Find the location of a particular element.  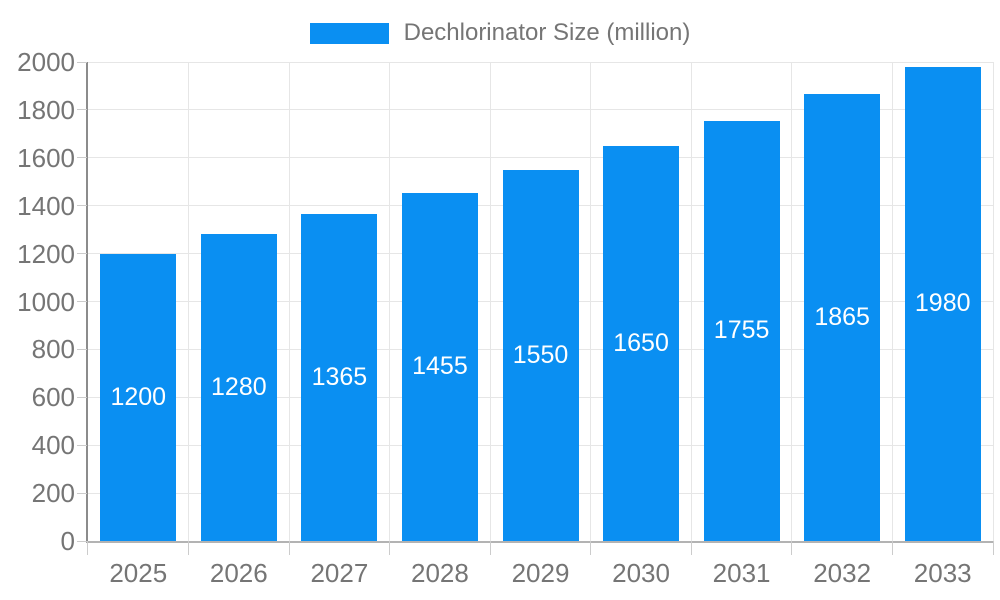

bar: 1365 is located at coordinates (339, 377).